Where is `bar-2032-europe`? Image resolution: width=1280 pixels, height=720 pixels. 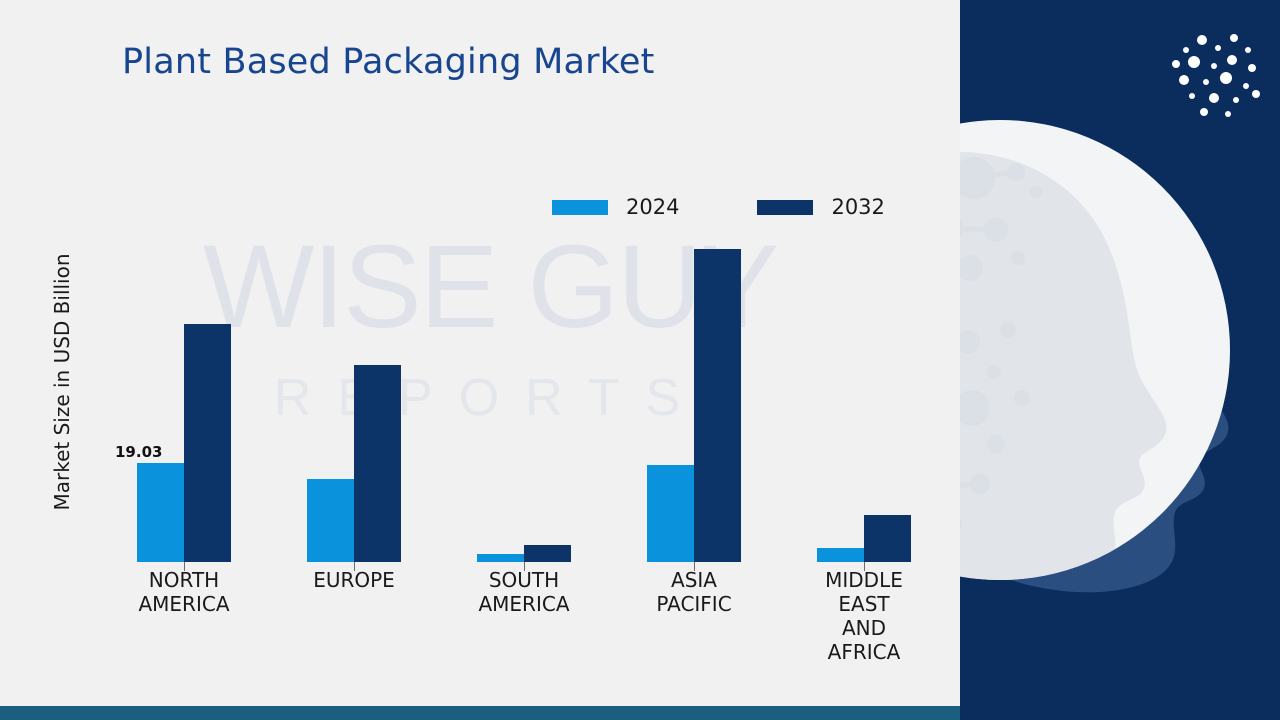 bar-2032-europe is located at coordinates (377, 463).